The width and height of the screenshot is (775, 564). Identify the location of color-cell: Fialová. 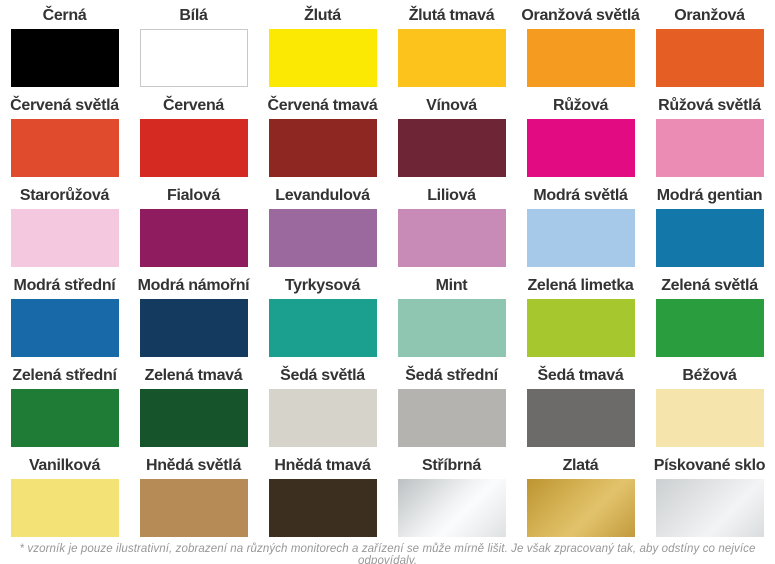
(193, 227).